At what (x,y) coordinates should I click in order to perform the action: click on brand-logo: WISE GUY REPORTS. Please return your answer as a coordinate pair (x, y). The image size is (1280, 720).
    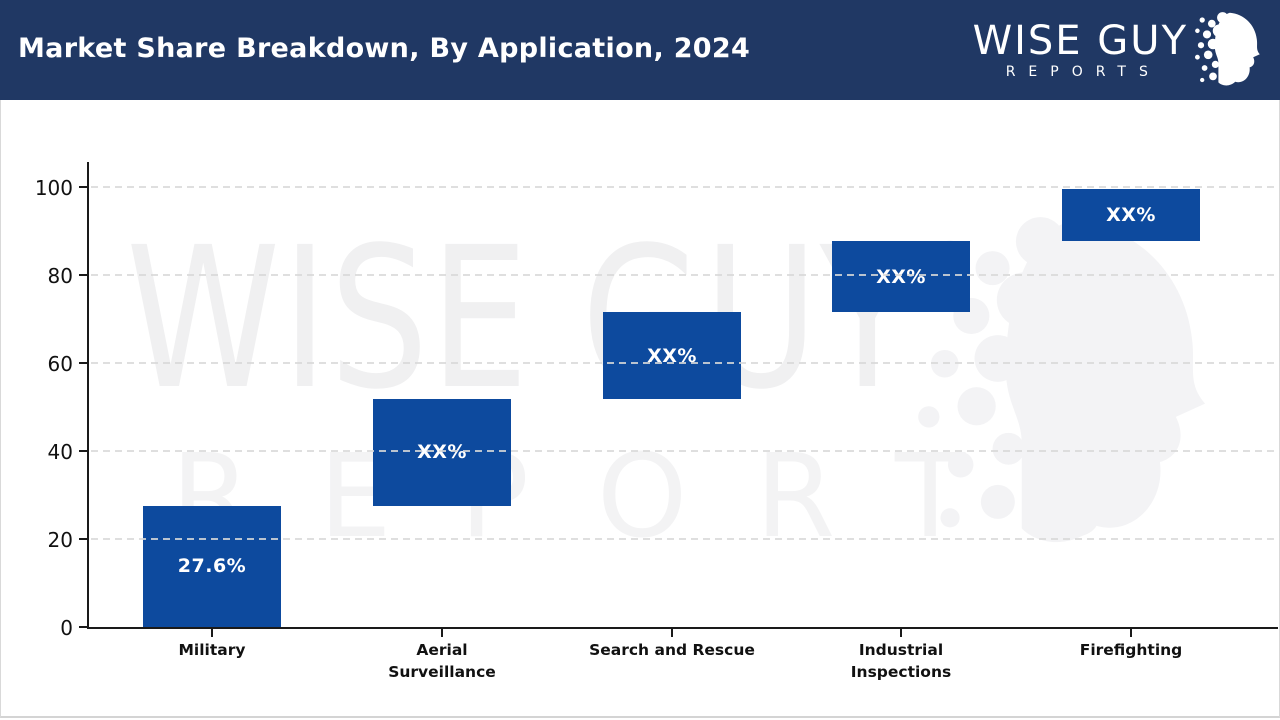
    Looking at the image, I should click on (1118, 50).